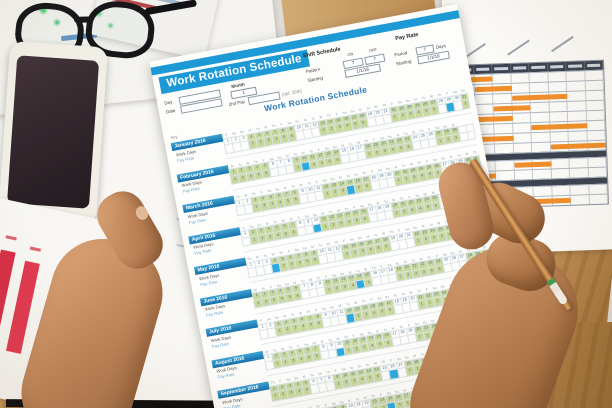 This screenshot has width=612, height=408. What do you see at coordinates (322, 53) in the screenshot?
I see `shift-schedule-title: Shift Schedule` at bounding box center [322, 53].